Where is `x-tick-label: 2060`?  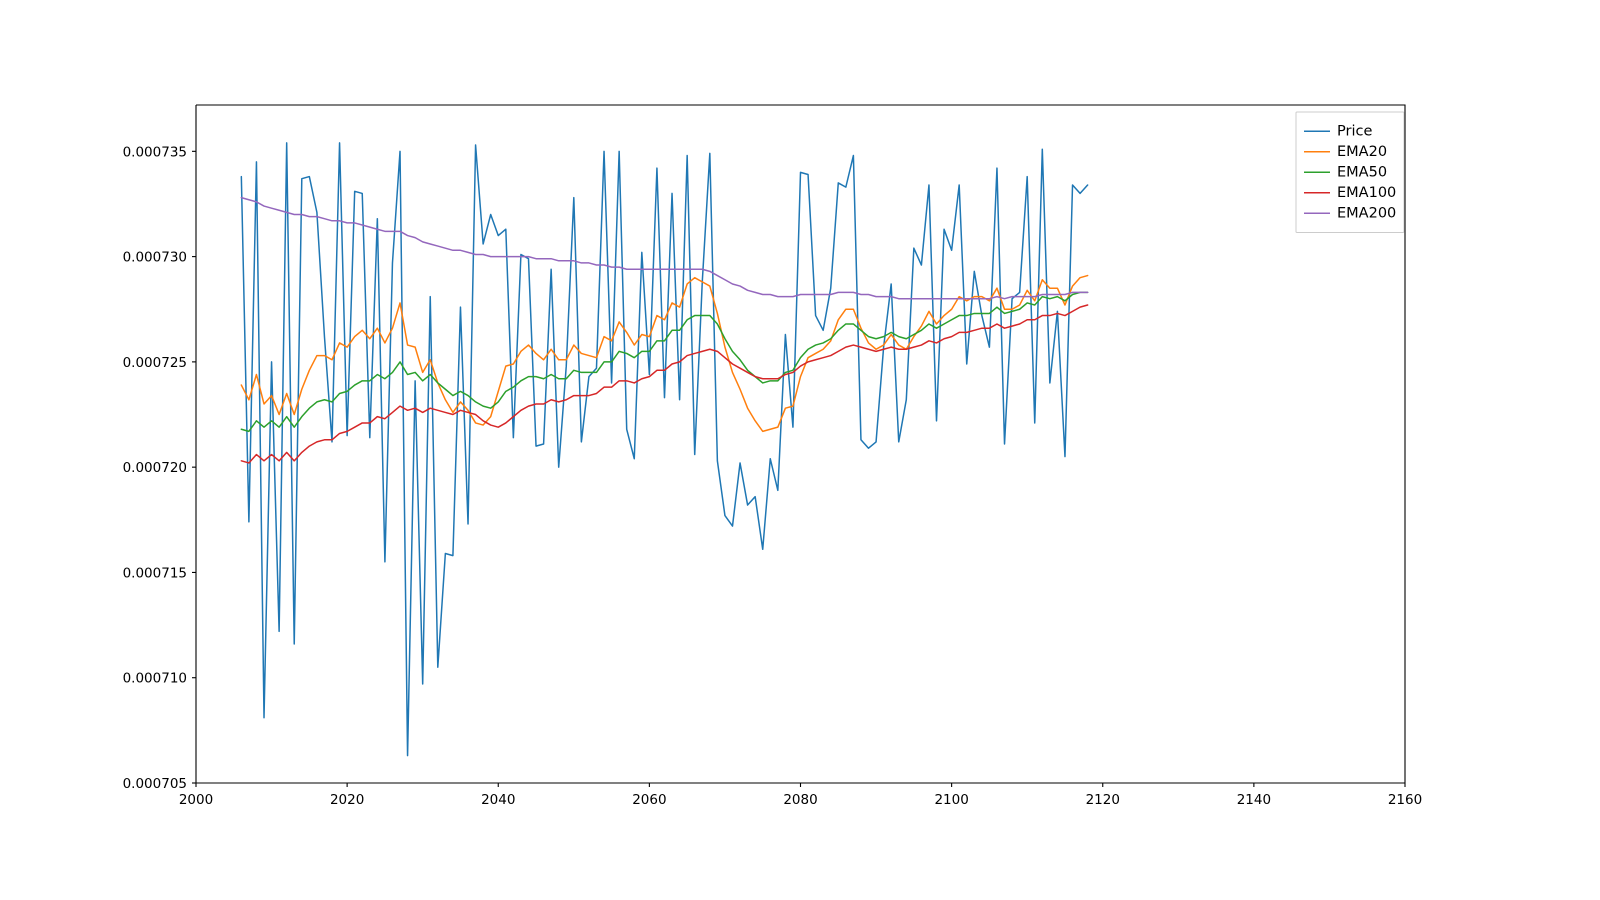
x-tick-label: 2060 is located at coordinates (649, 800).